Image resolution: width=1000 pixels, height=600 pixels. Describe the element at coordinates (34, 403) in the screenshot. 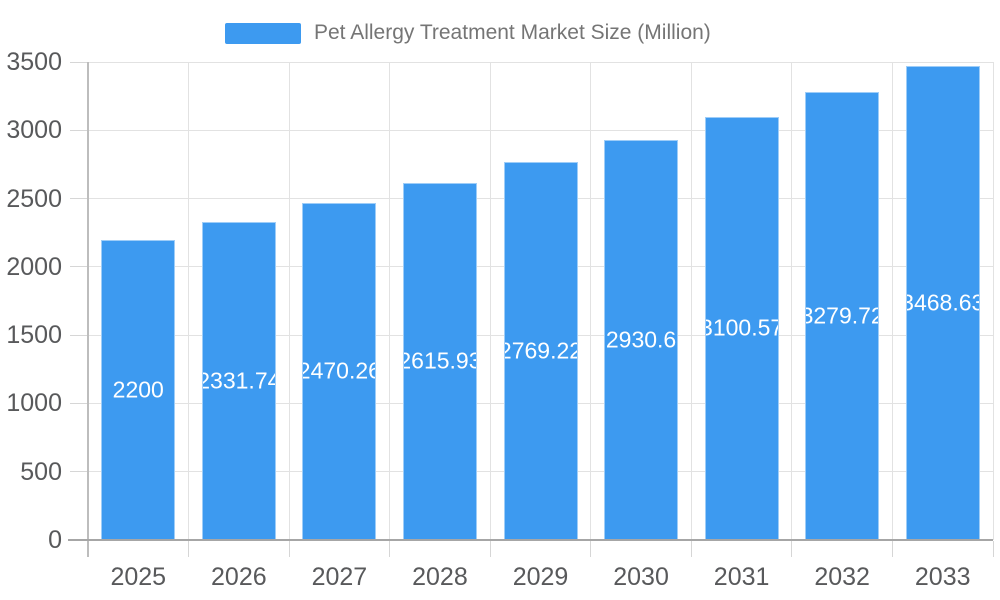

I see `y-axis-label: 1000` at that location.